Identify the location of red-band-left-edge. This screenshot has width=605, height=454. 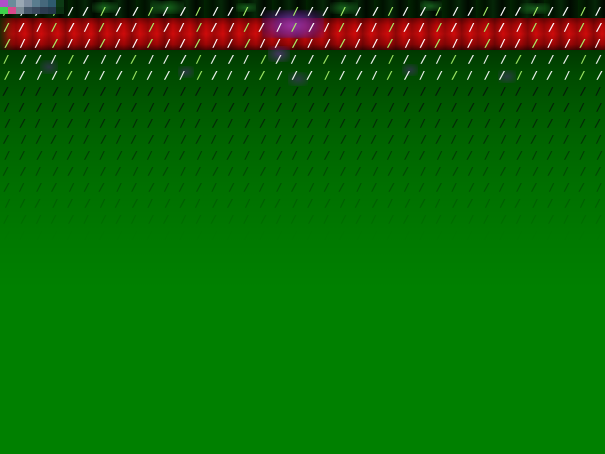
(7, 34).